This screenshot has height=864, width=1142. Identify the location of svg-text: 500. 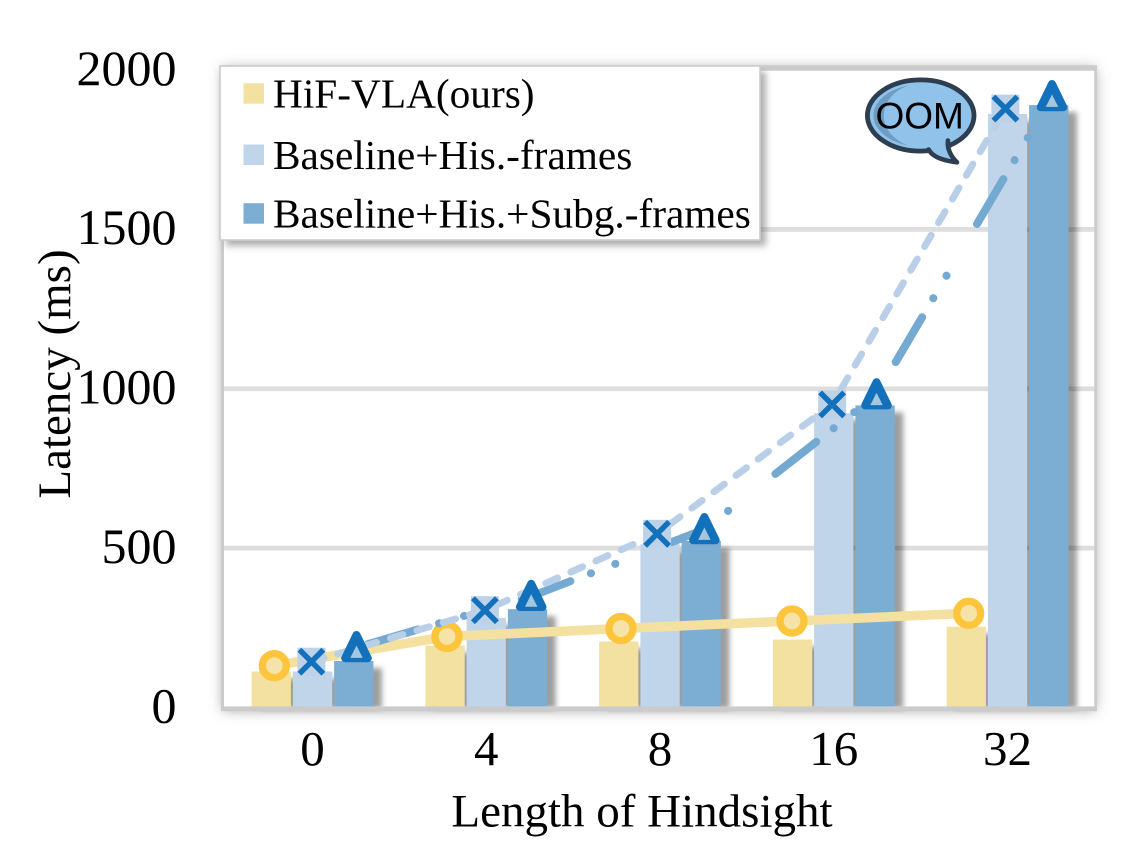
(139, 546).